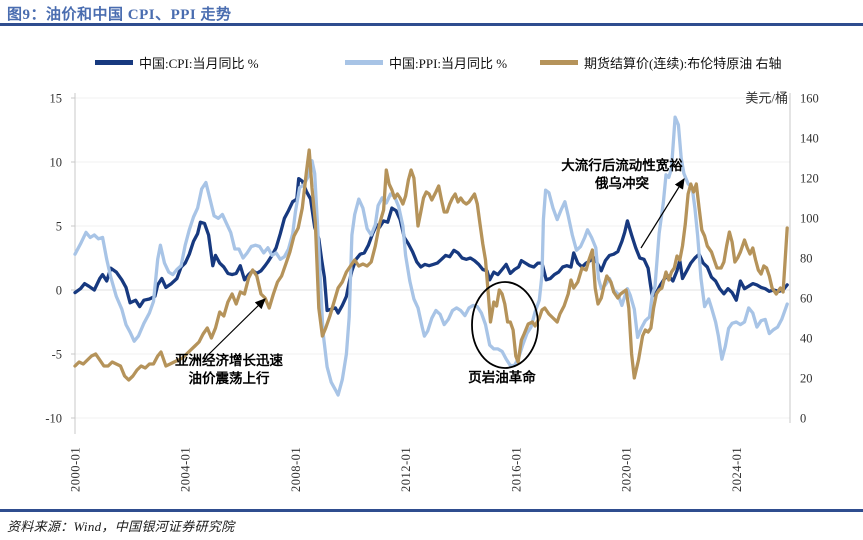  I want to click on left-axis-tick-label: 15, so click(56, 99).